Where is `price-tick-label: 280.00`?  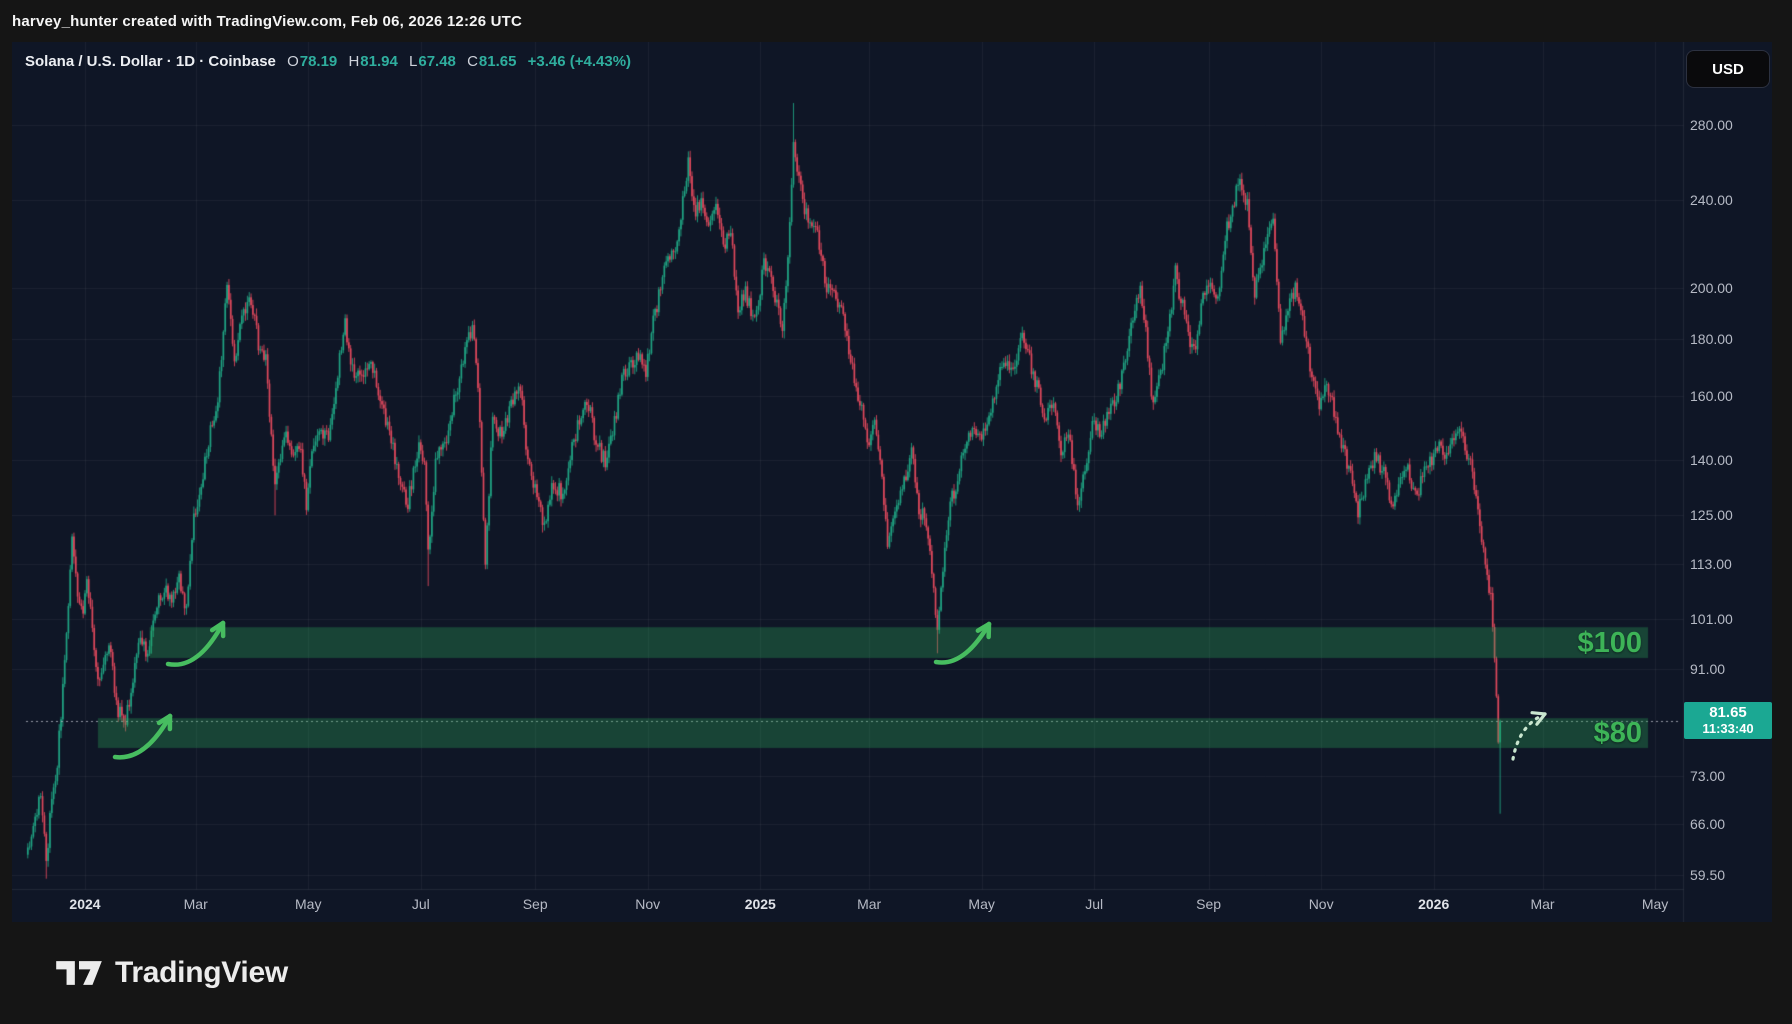 price-tick-label: 280.00 is located at coordinates (1711, 125).